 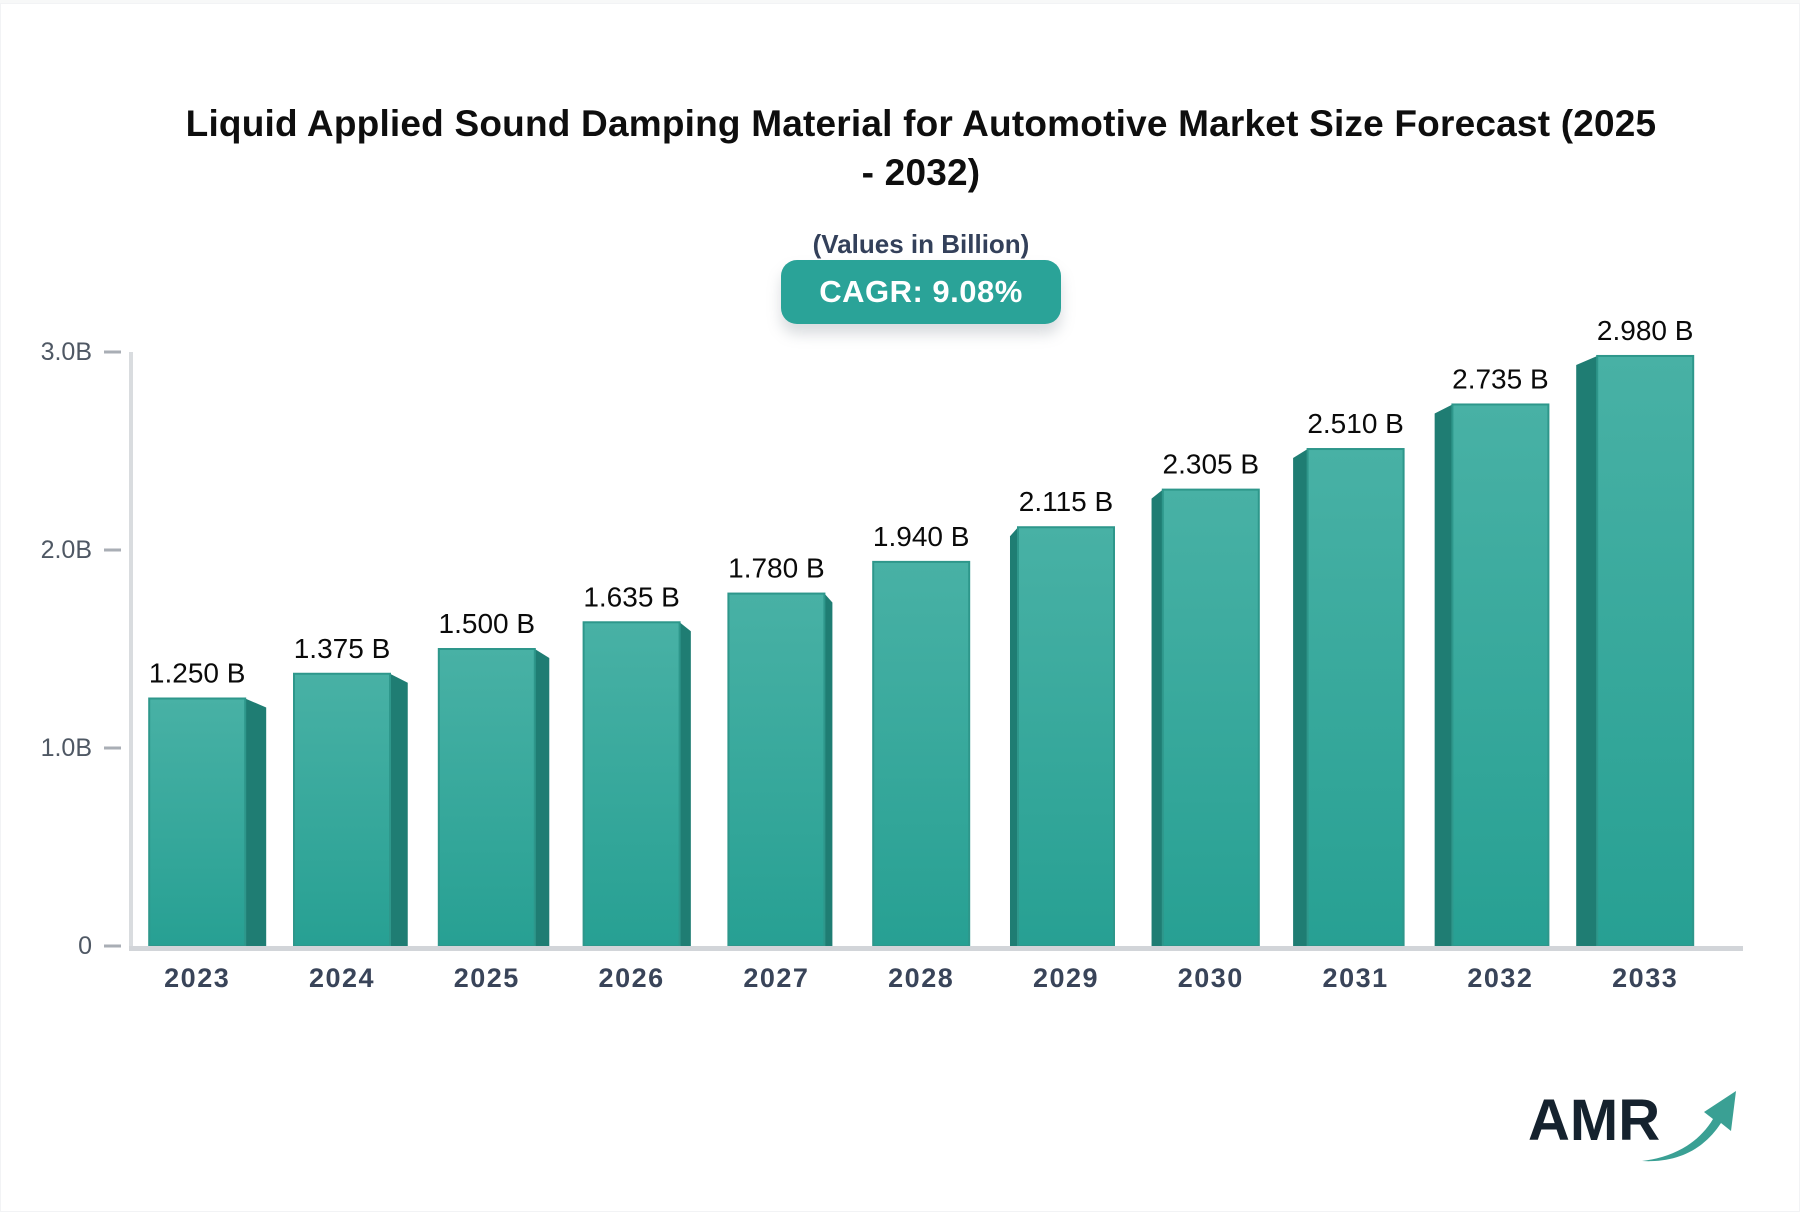 What do you see at coordinates (776, 978) in the screenshot?
I see `x-axis-label: 2027` at bounding box center [776, 978].